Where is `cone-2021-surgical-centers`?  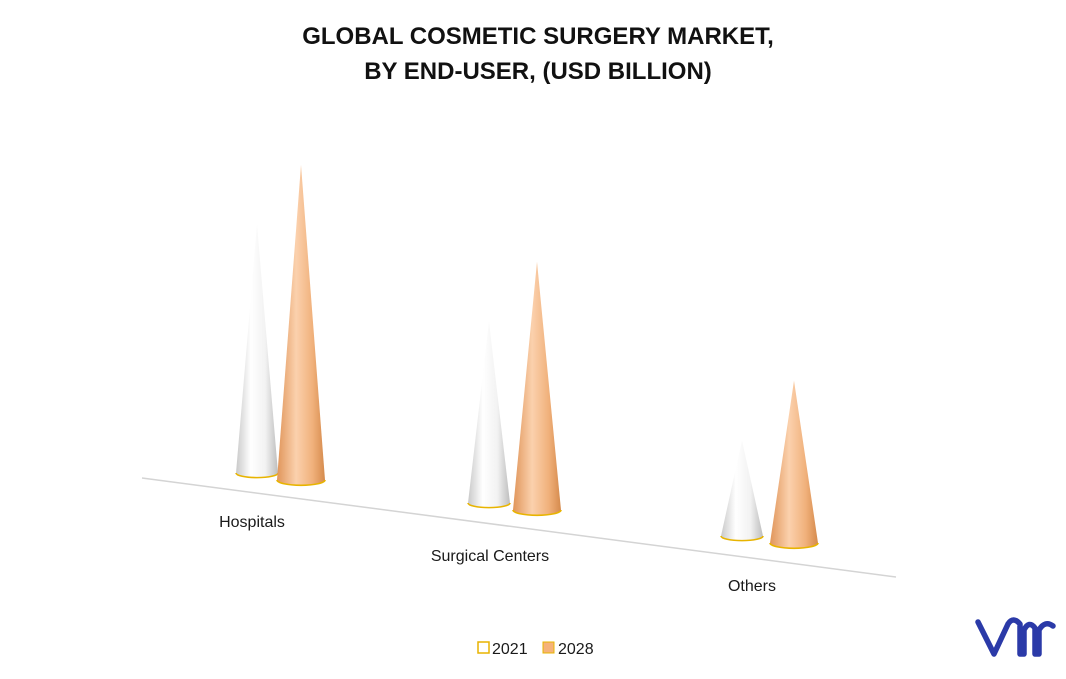 cone-2021-surgical-centers is located at coordinates (489, 414).